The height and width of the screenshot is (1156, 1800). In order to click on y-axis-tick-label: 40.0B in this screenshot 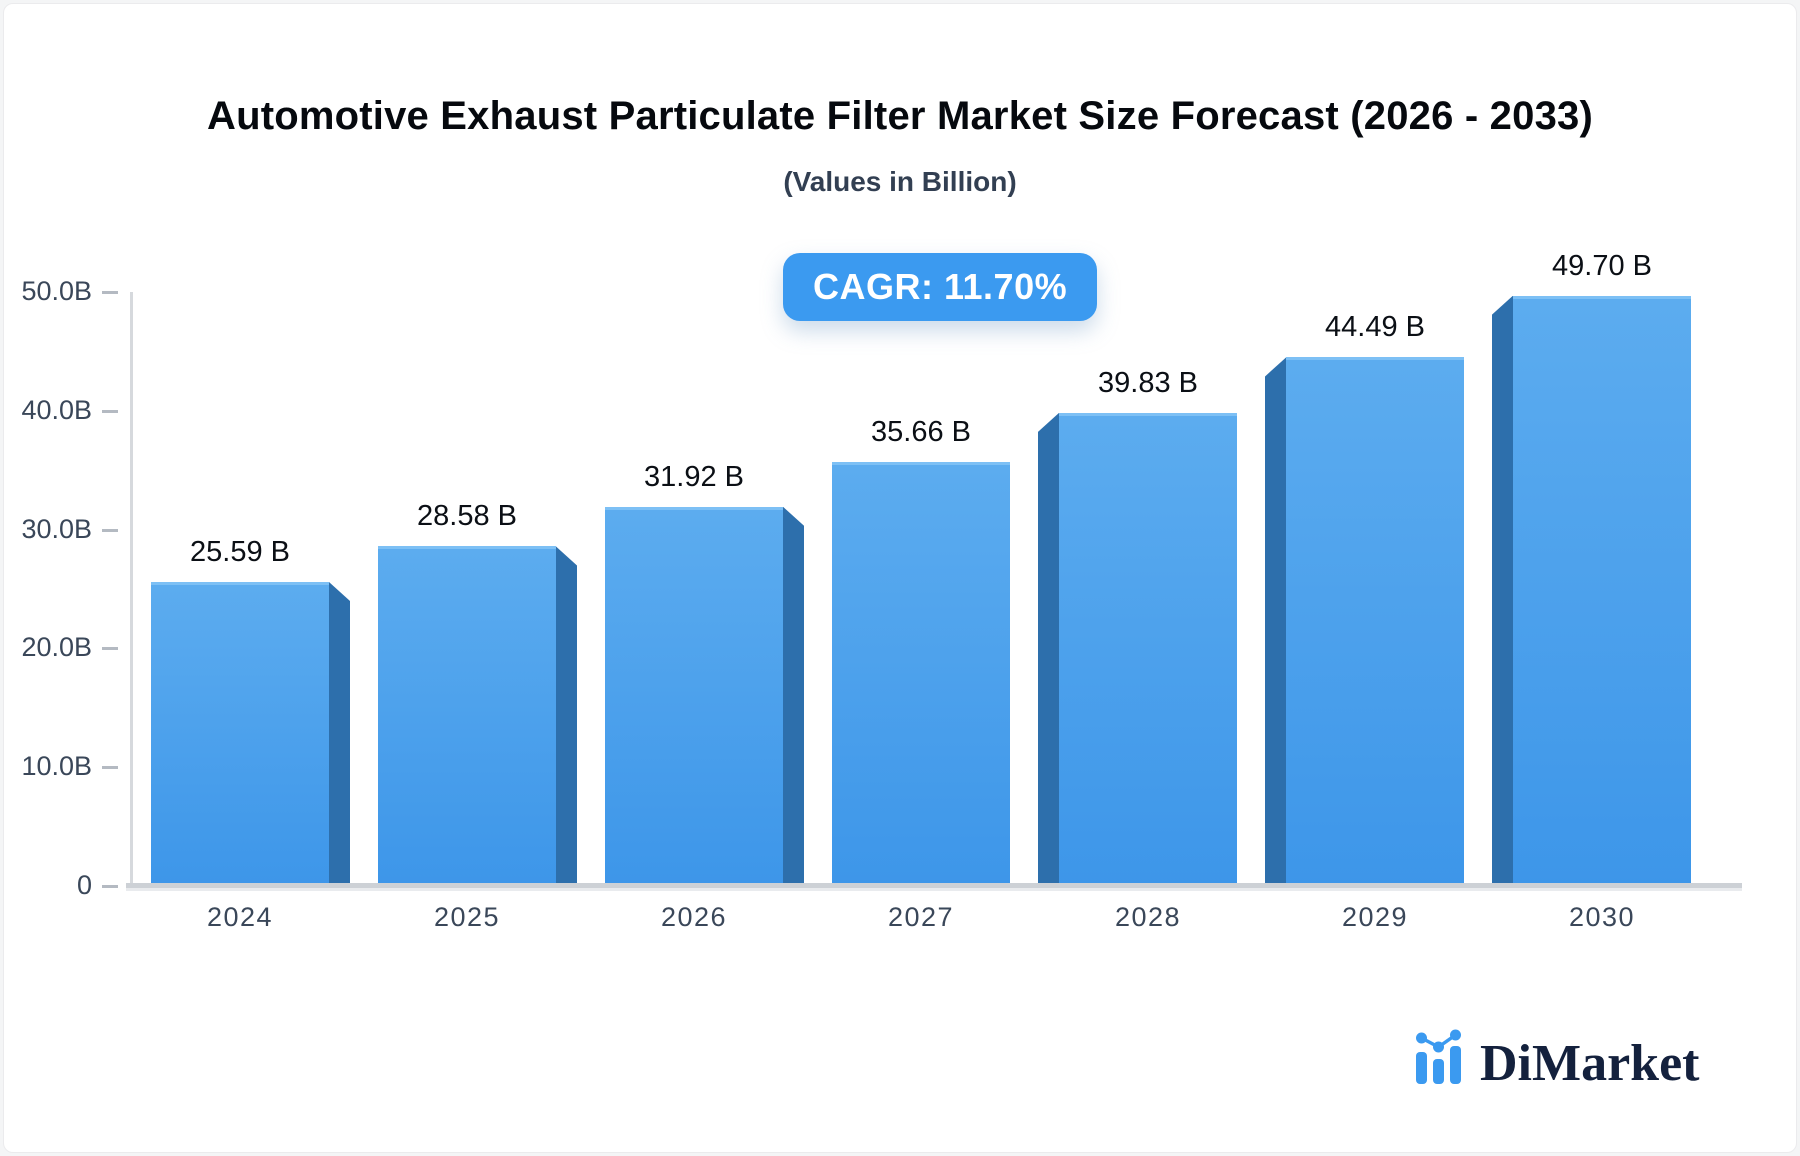, I will do `click(56, 409)`.